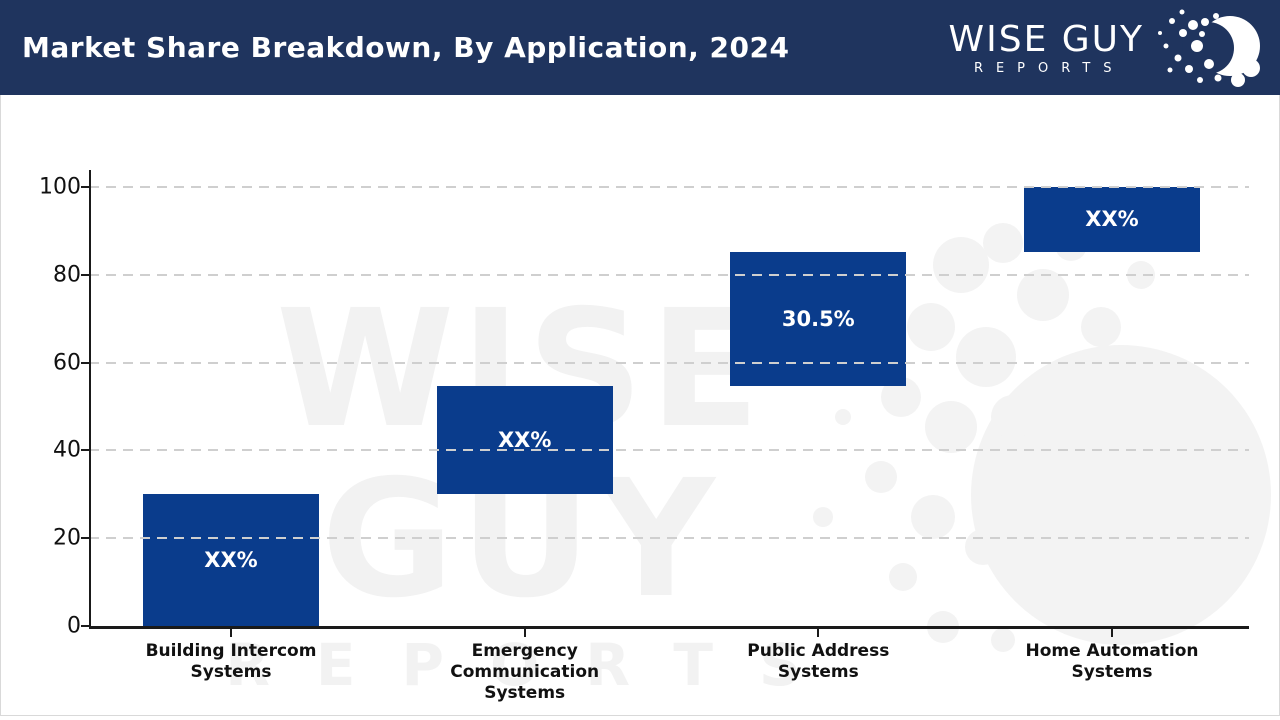 The image size is (1280, 720). What do you see at coordinates (1209, 48) in the screenshot?
I see `logo-head-icon` at bounding box center [1209, 48].